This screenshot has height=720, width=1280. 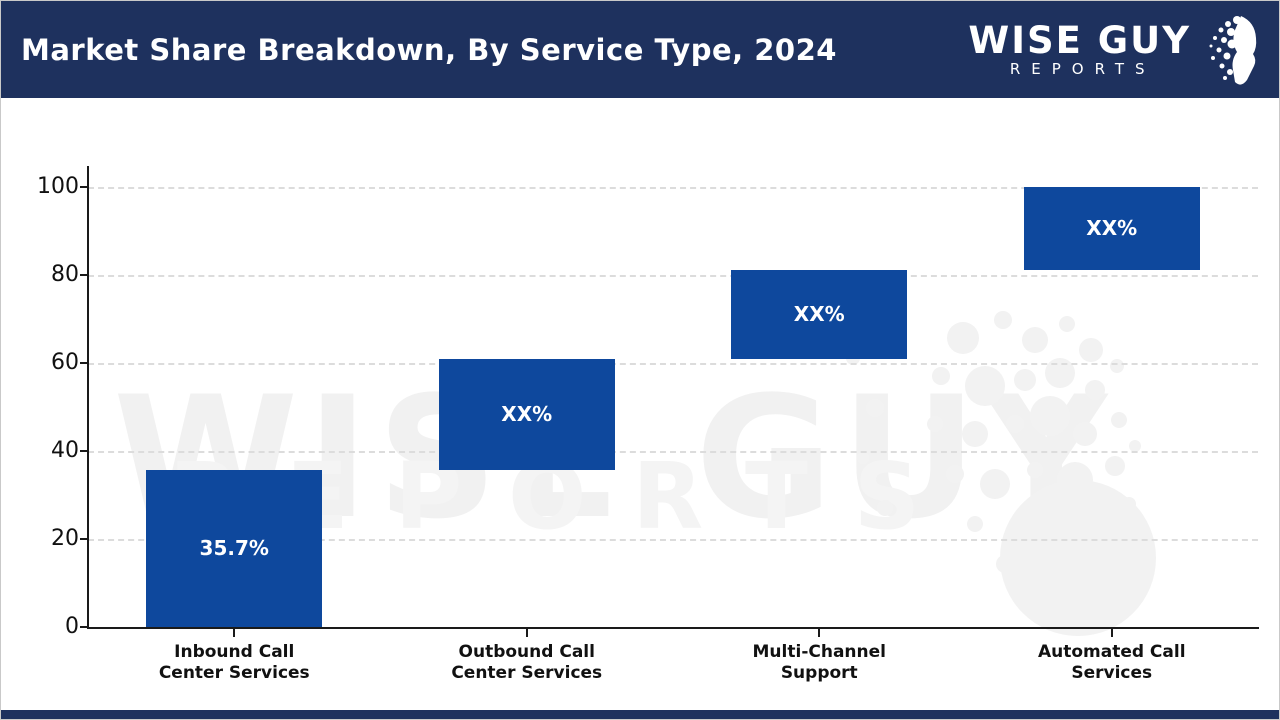 I want to click on y-axis-tick-label: 60, so click(x=65, y=362).